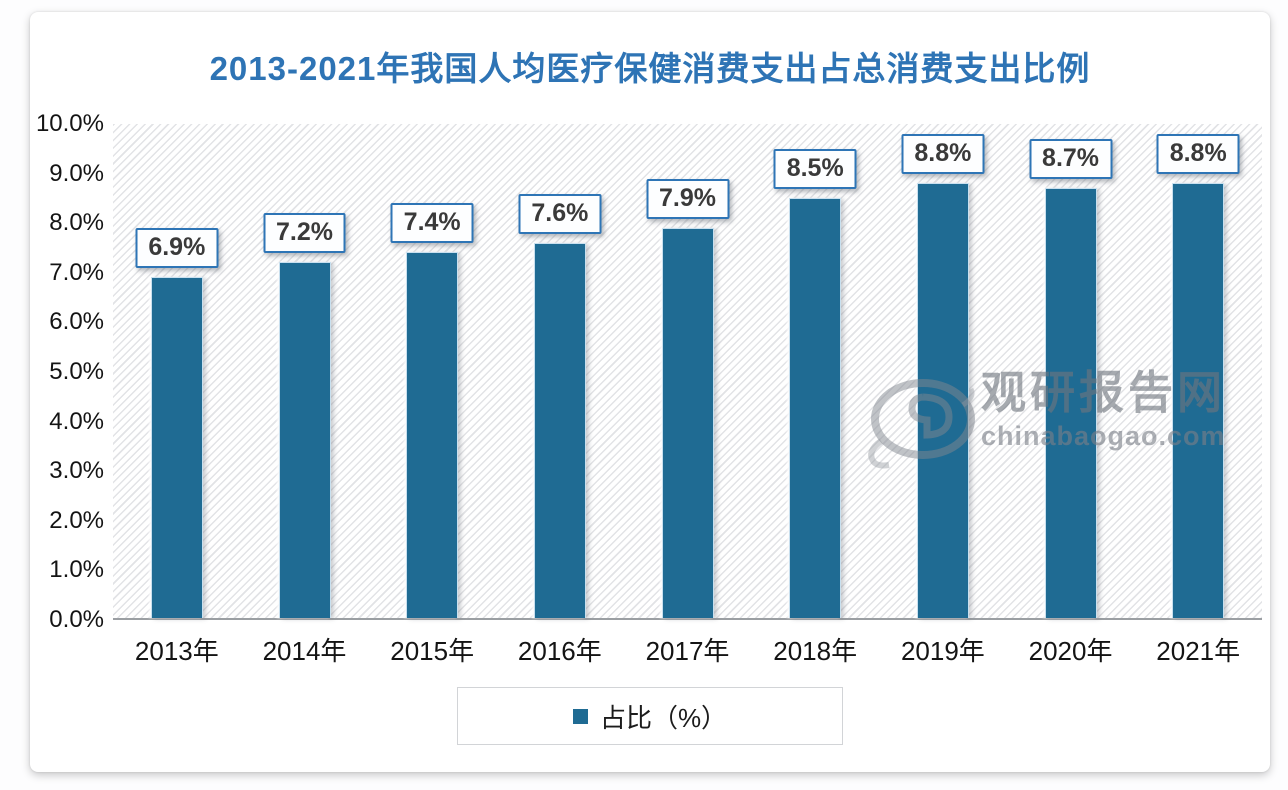 This screenshot has height=790, width=1288. I want to click on y-tick-label: 9.0%, so click(76, 173).